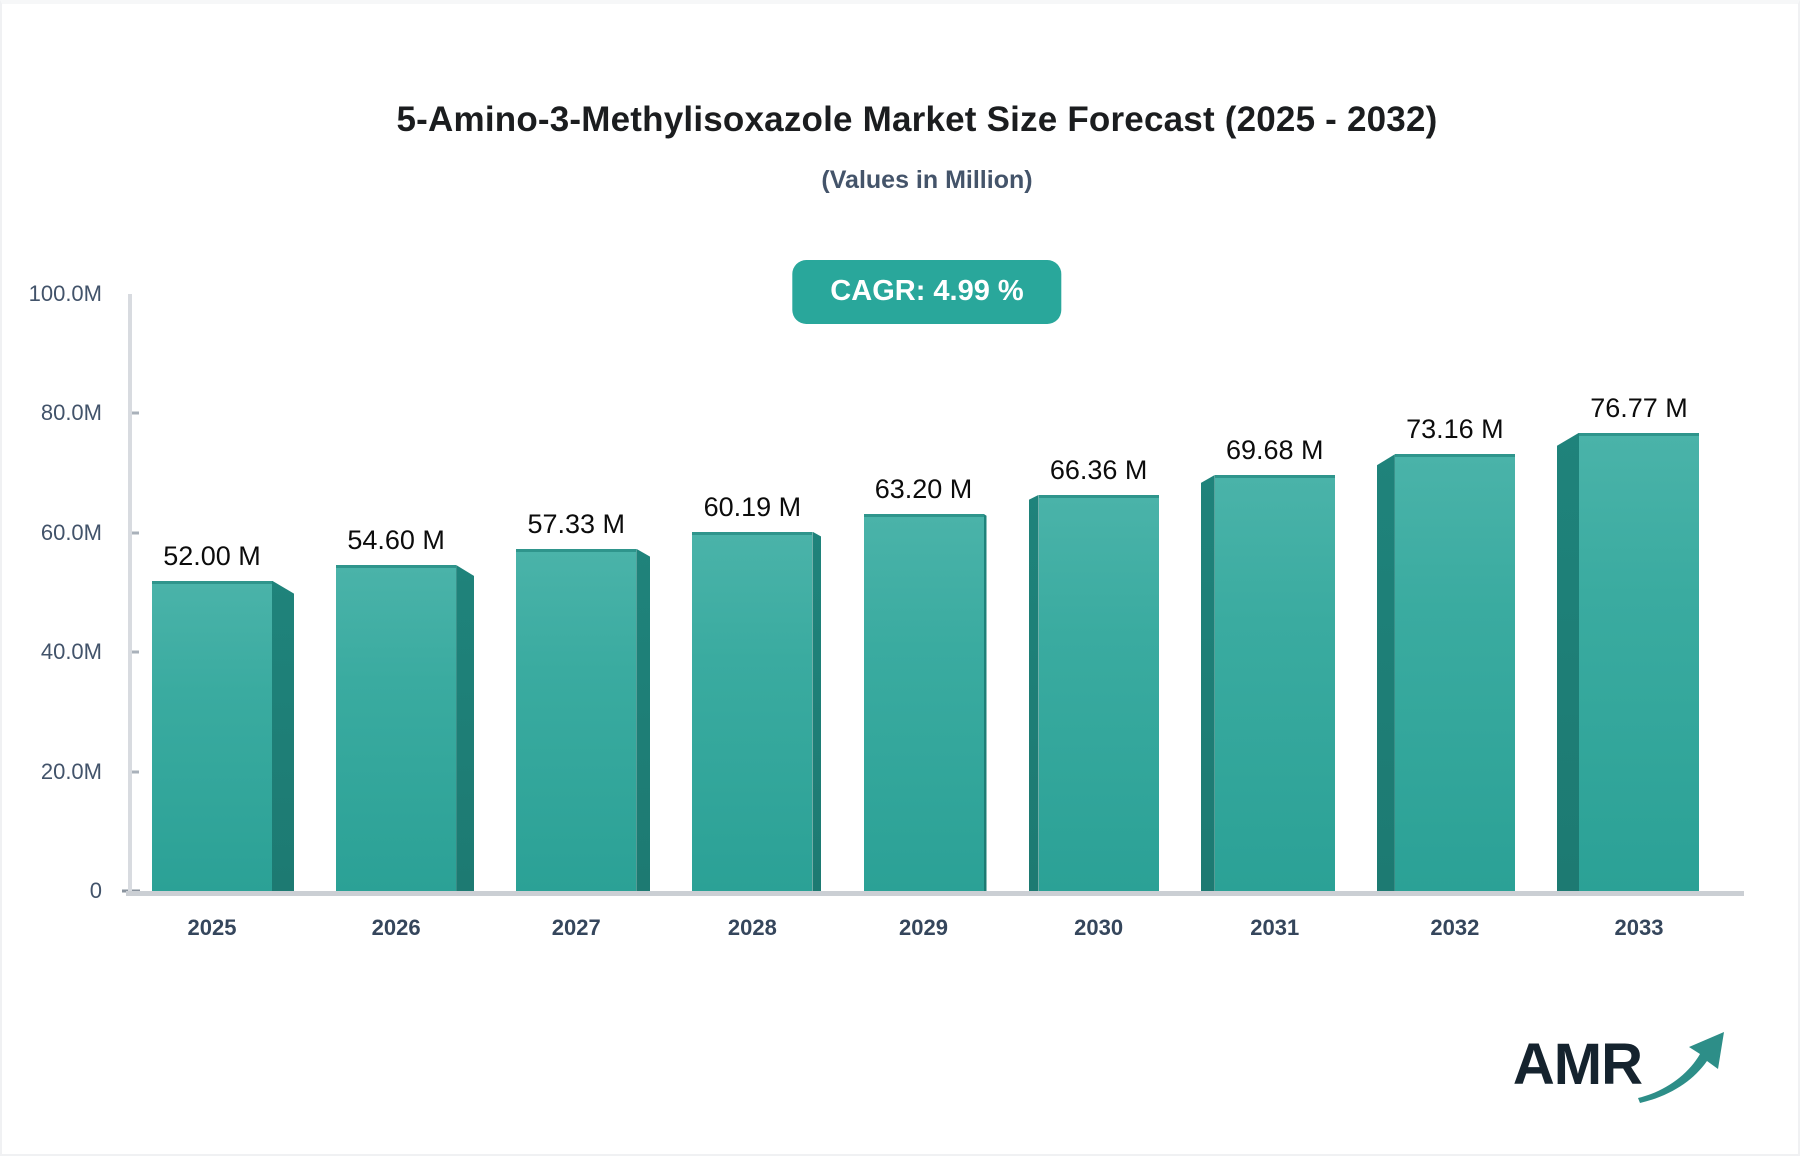  I want to click on bar-value-label: 52.00 M, so click(212, 555).